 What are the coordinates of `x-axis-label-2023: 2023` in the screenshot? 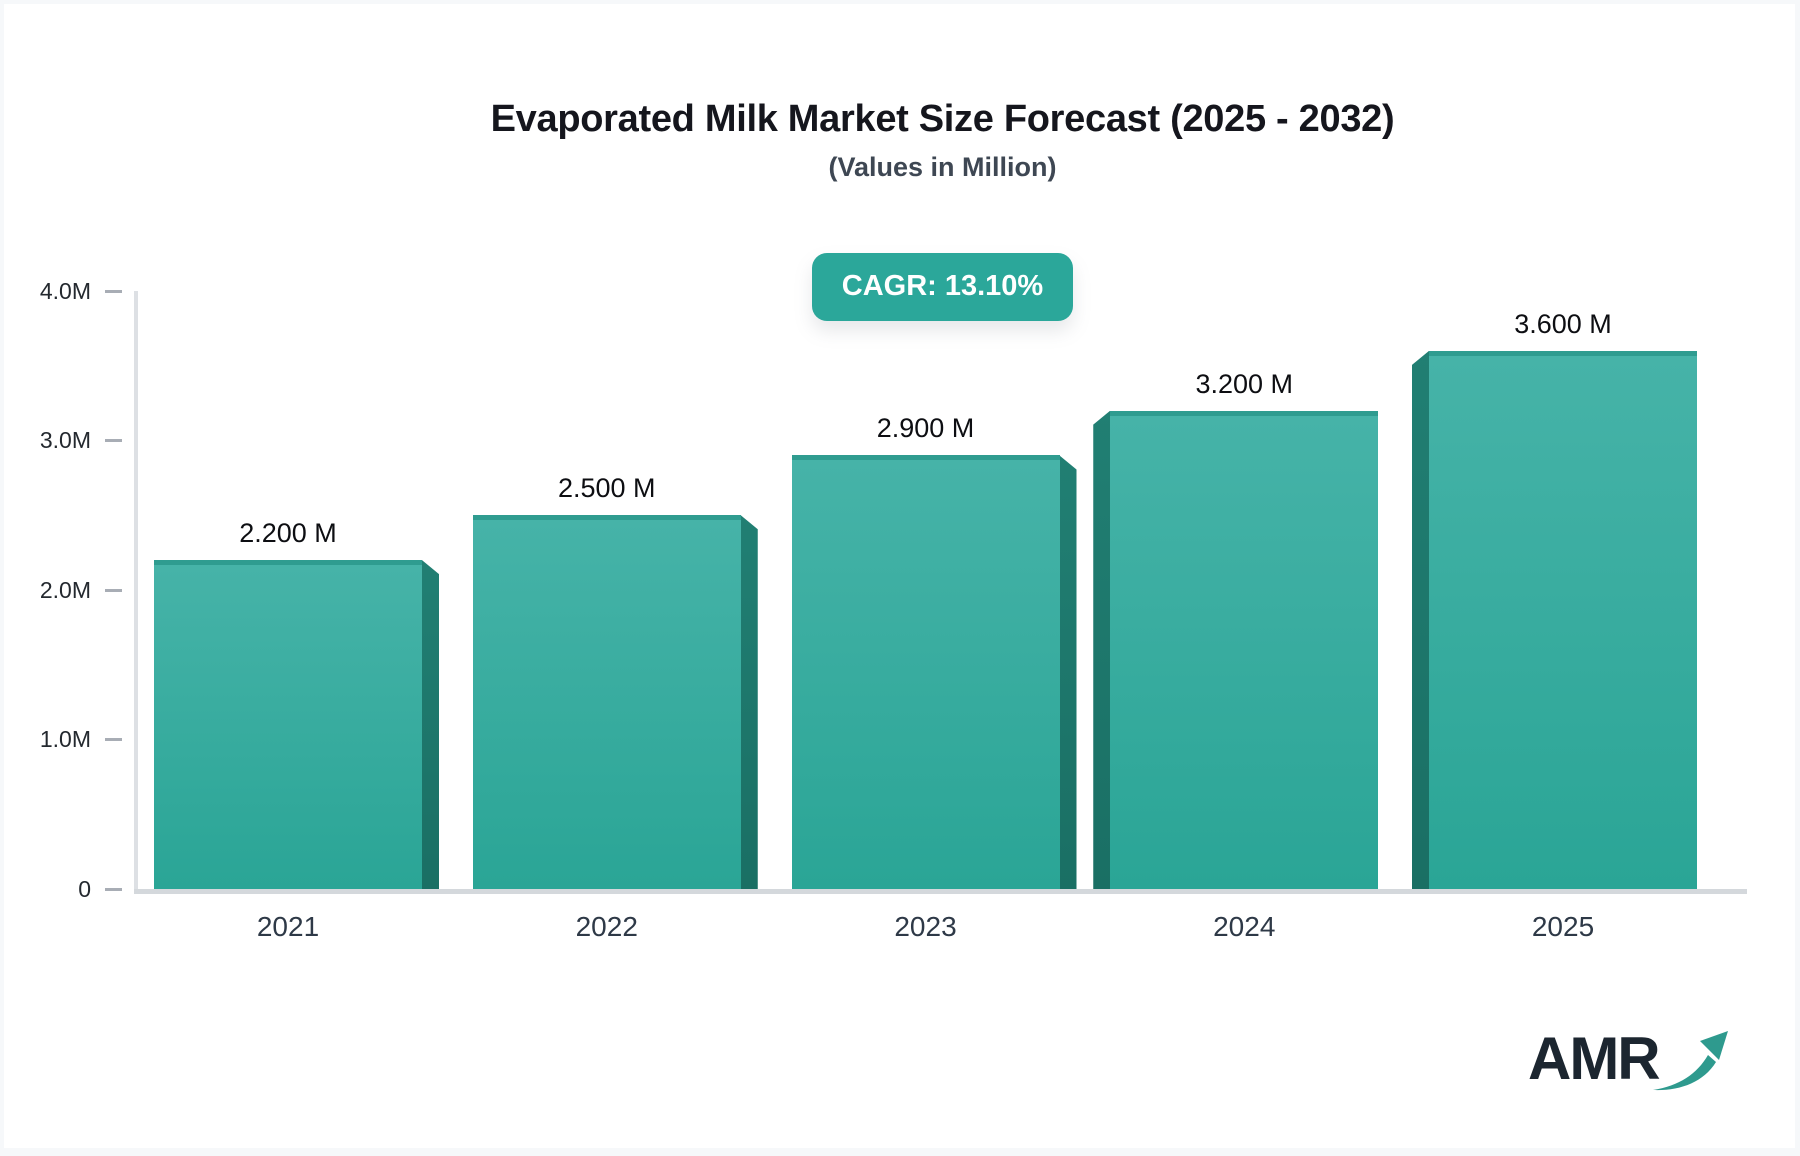 It's located at (925, 926).